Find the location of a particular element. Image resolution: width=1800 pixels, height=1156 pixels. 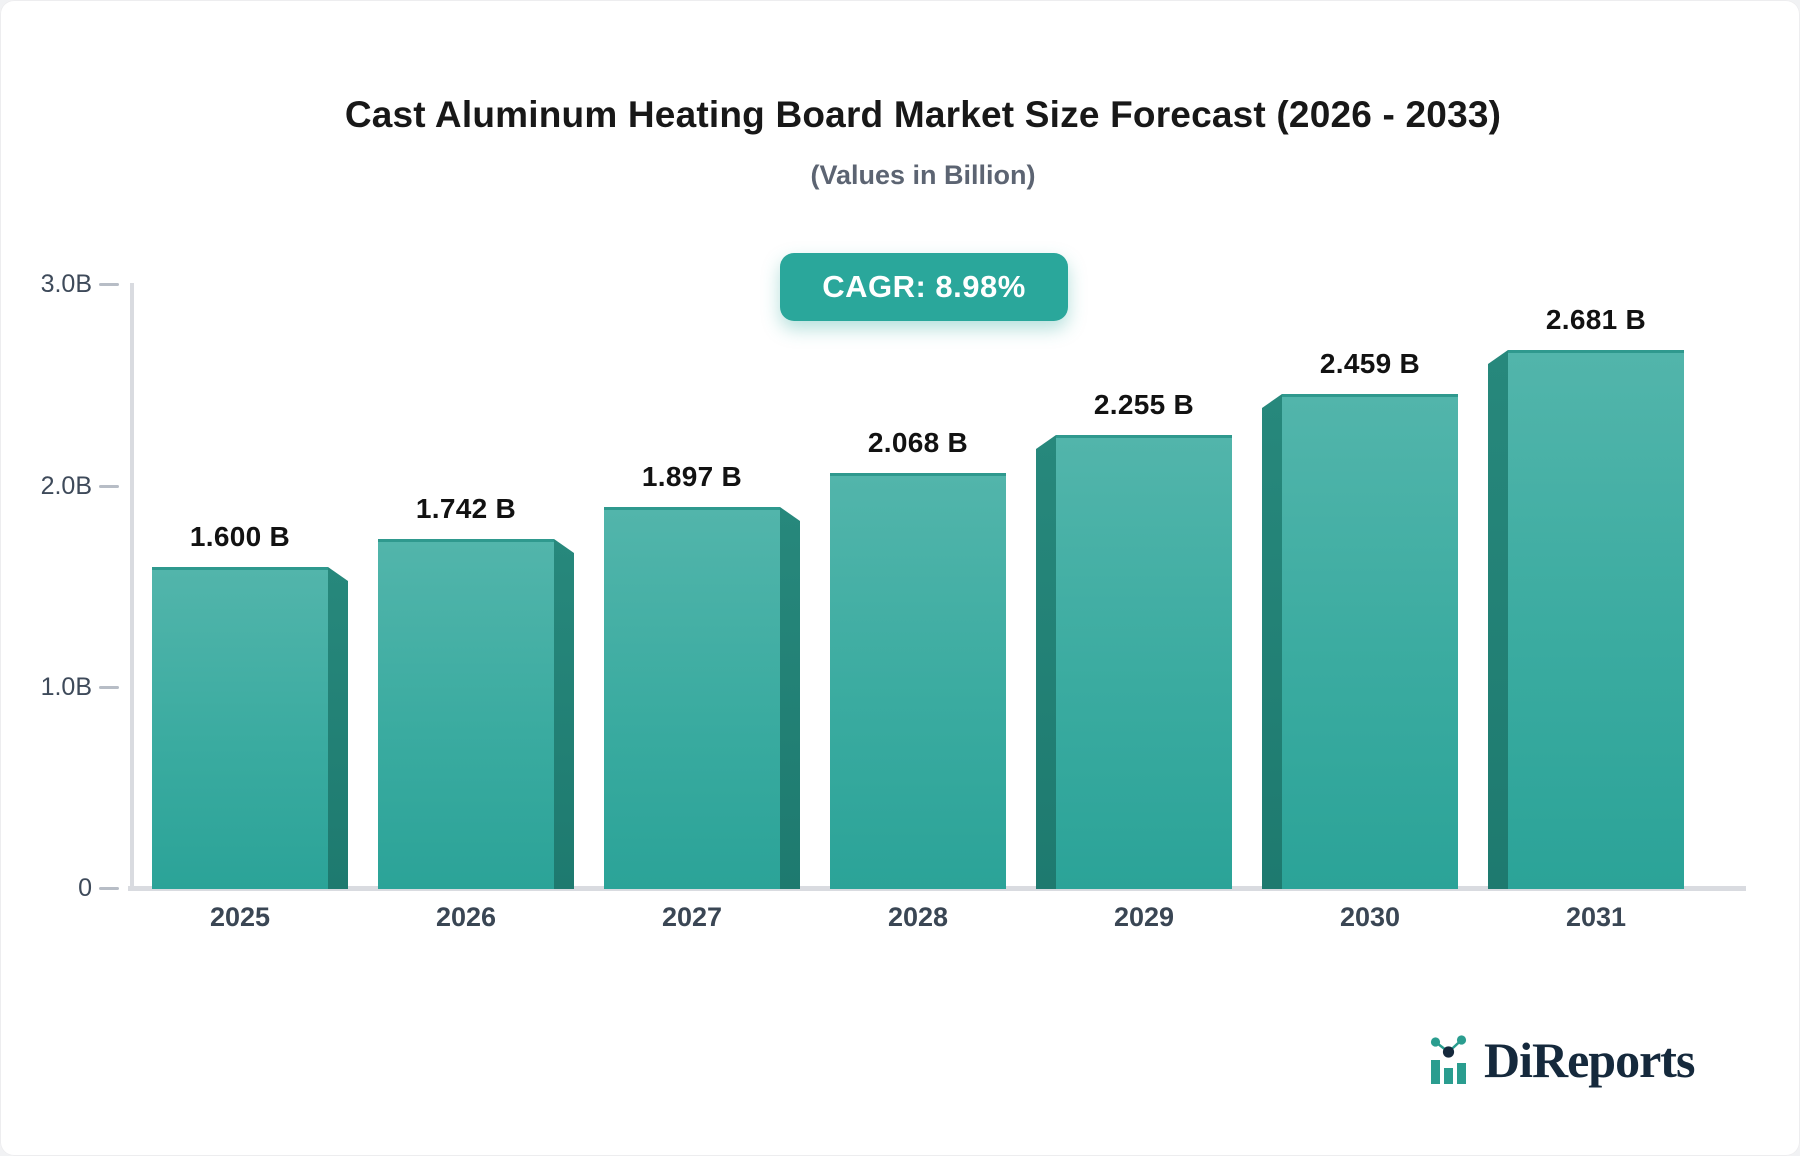

bar-value-label: 1.897 B is located at coordinates (692, 476).